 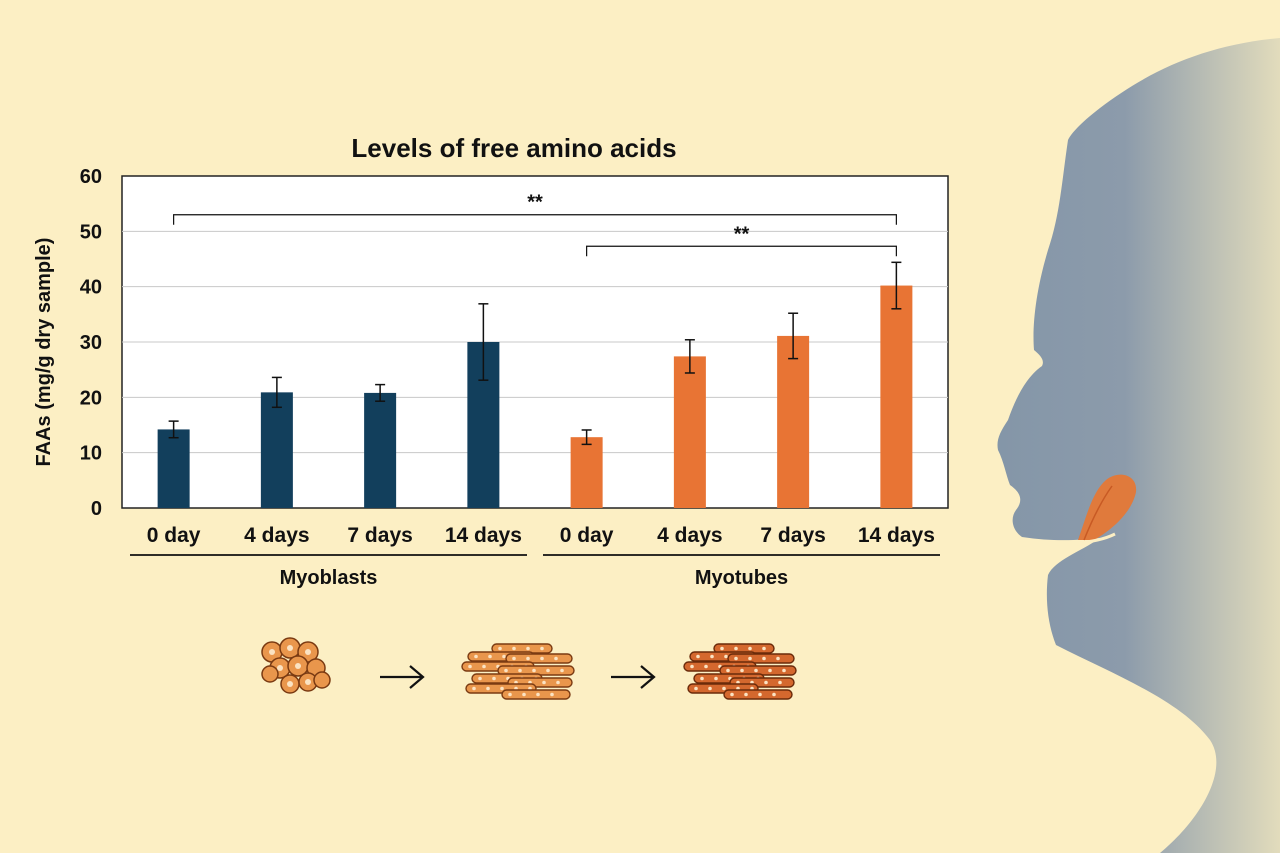 I want to click on significance-brackets: ** **, so click(x=535, y=224).